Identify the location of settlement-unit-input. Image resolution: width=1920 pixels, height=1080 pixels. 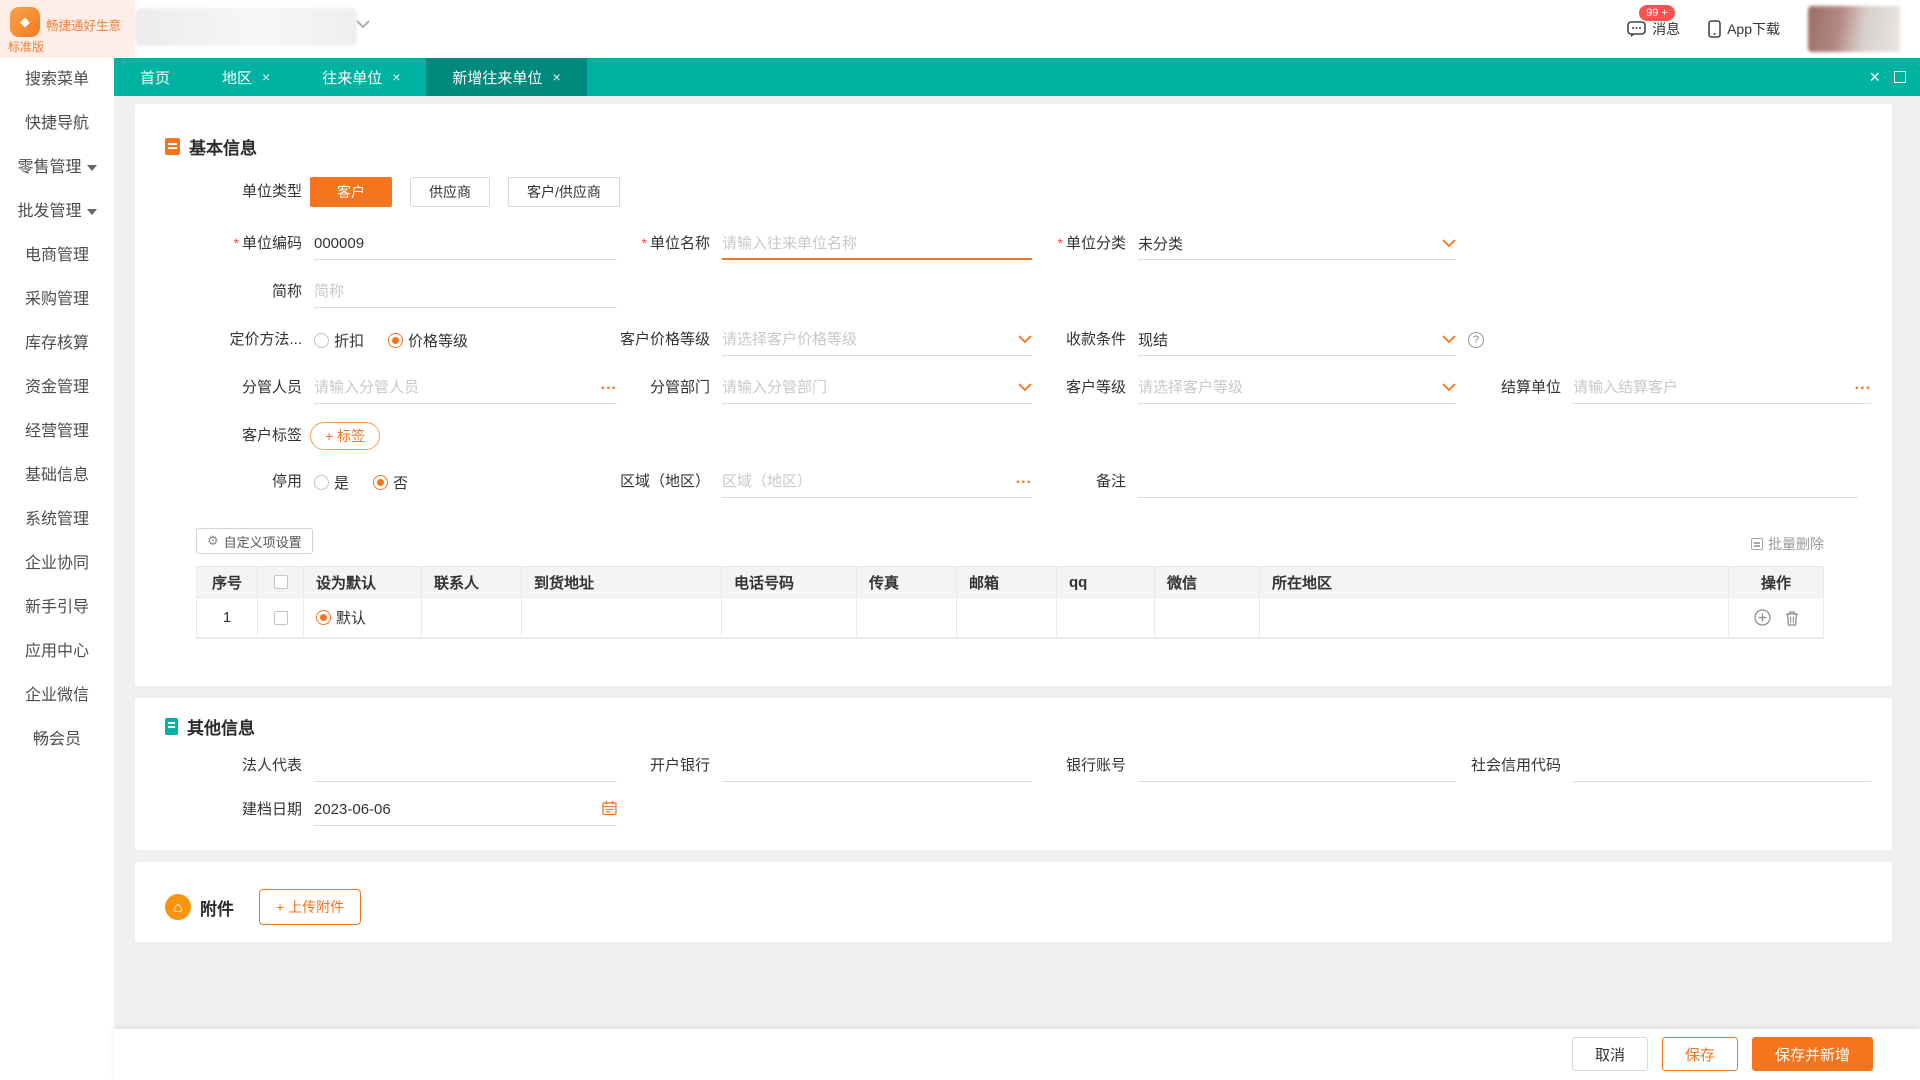
(1711, 387).